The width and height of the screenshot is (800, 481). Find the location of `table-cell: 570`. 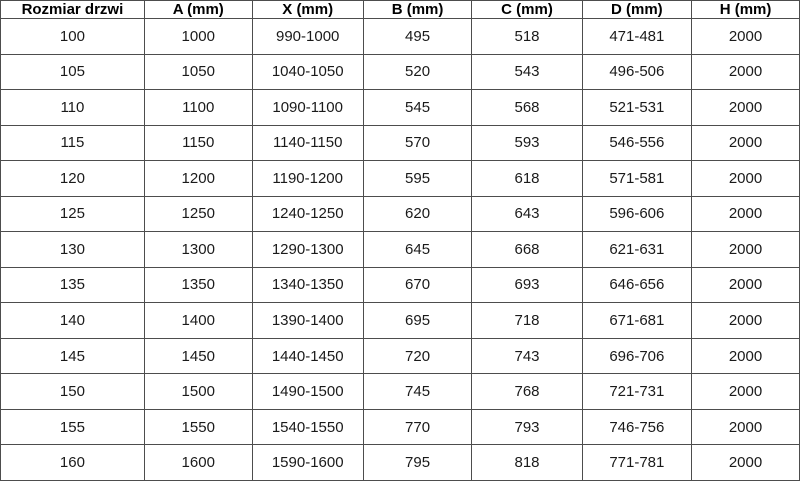

table-cell: 570 is located at coordinates (417, 143).